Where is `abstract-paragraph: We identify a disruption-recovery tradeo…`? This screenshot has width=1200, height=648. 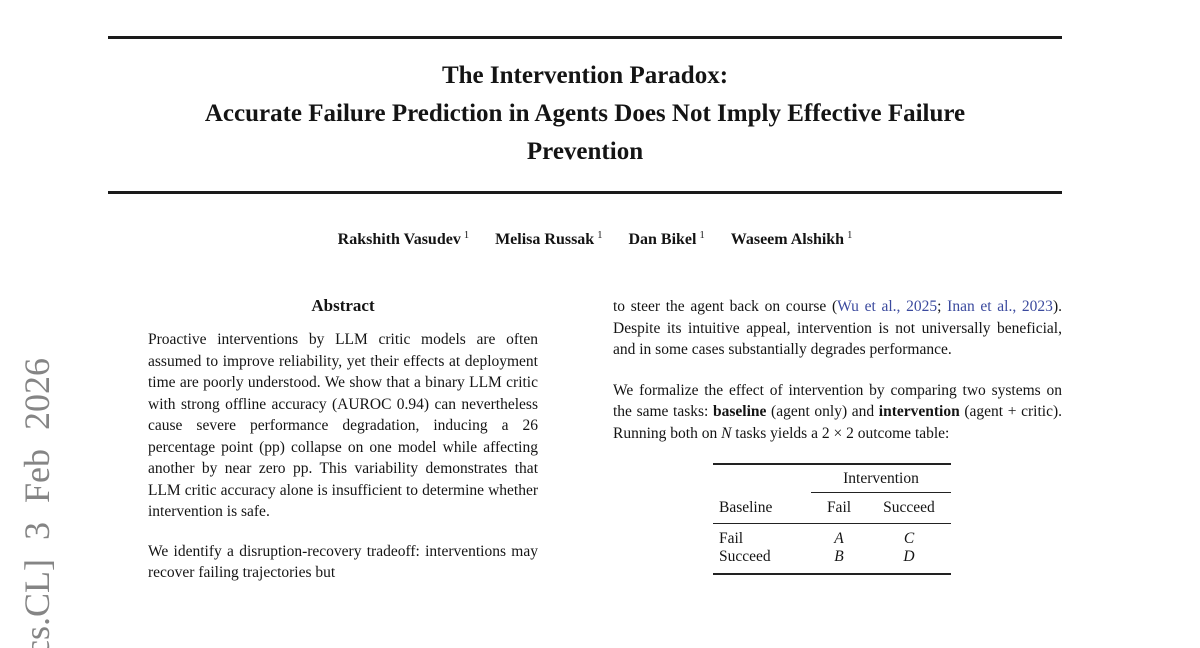
abstract-paragraph: We identify a disruption-recovery tradeo… is located at coordinates (343, 562).